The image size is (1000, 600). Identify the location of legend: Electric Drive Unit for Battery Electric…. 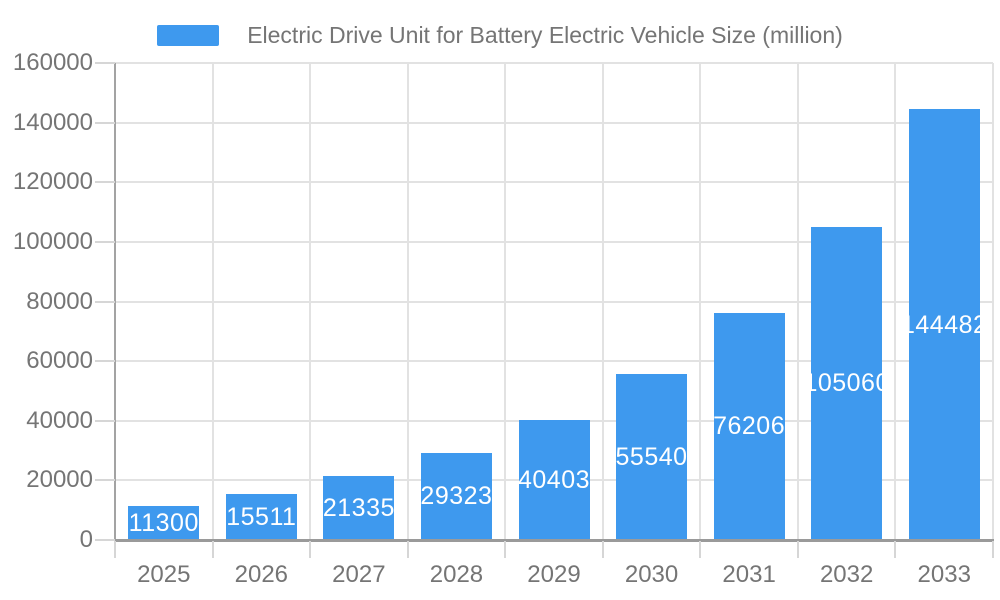
(500, 35).